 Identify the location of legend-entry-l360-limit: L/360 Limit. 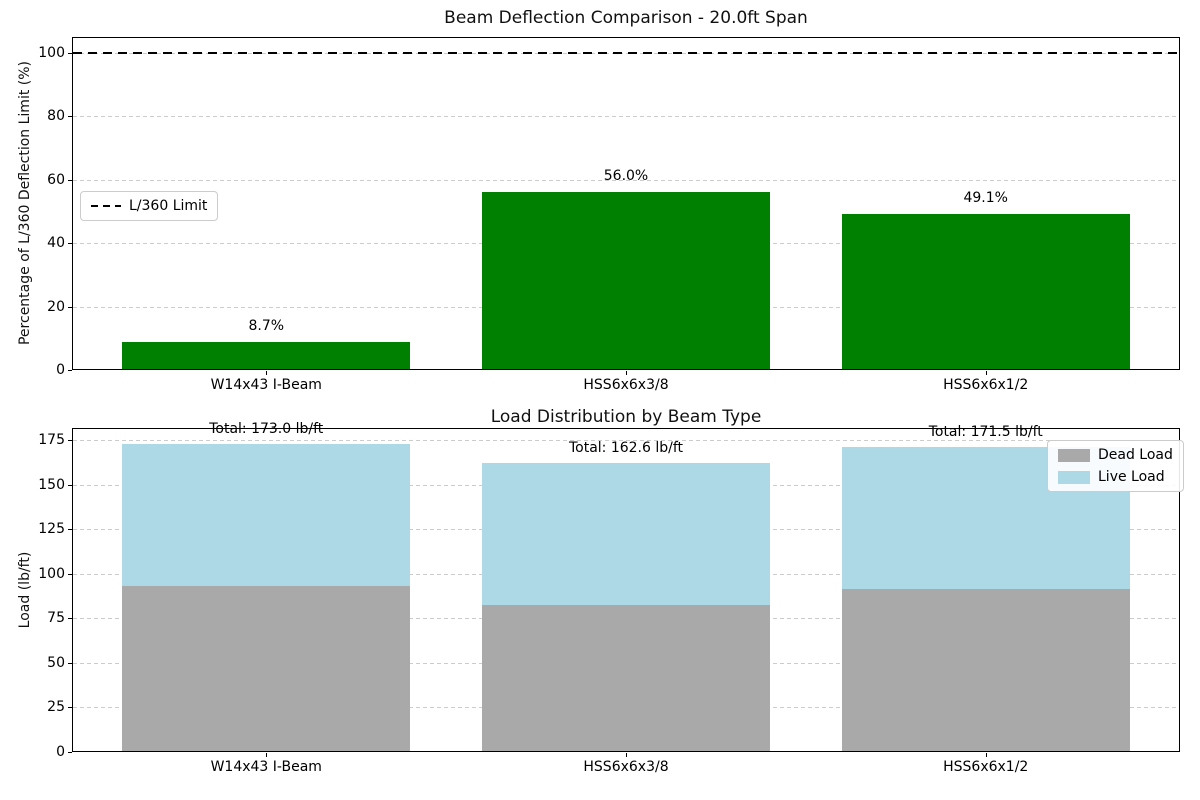
(149, 206).